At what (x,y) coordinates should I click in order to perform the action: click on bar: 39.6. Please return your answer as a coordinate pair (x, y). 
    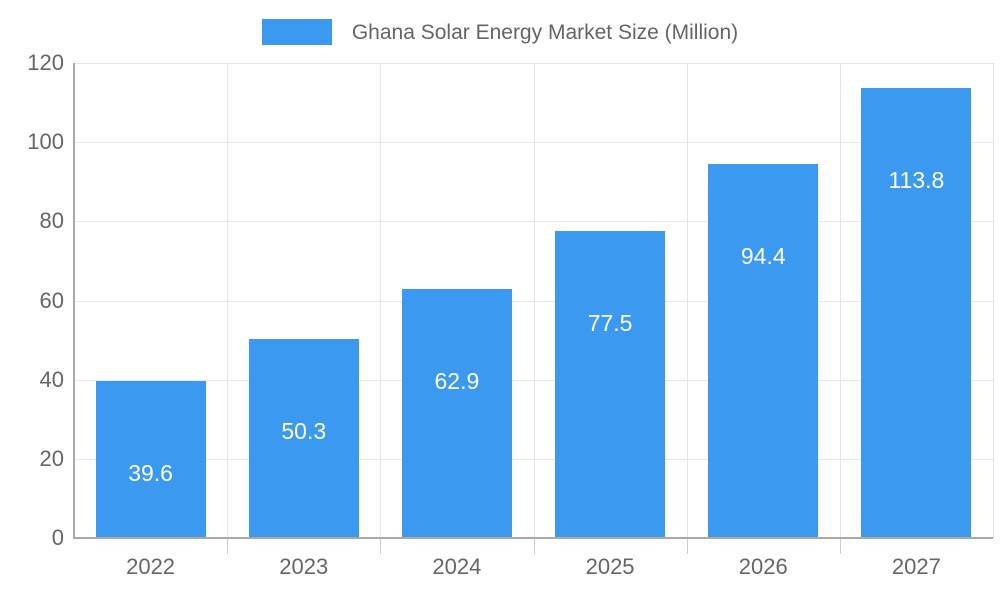
    Looking at the image, I should click on (150, 459).